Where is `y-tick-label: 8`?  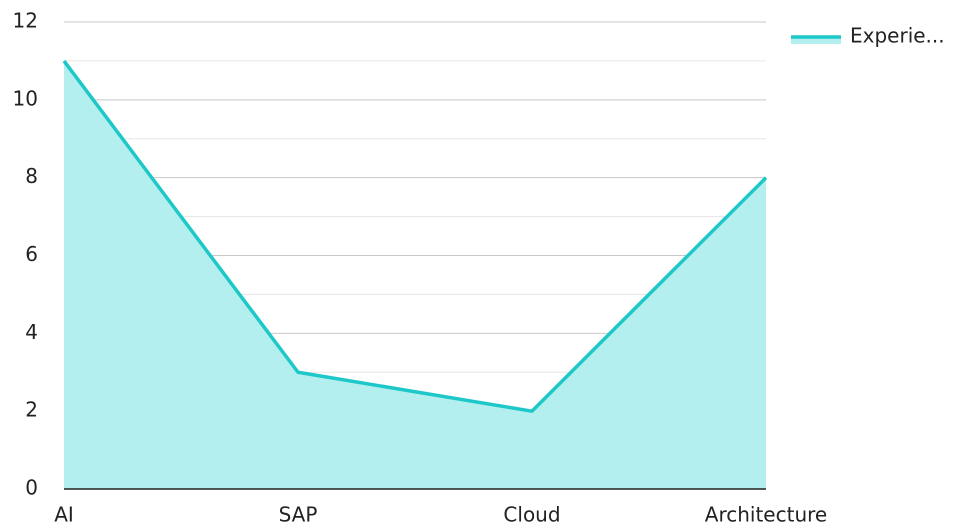 y-tick-label: 8 is located at coordinates (31, 176).